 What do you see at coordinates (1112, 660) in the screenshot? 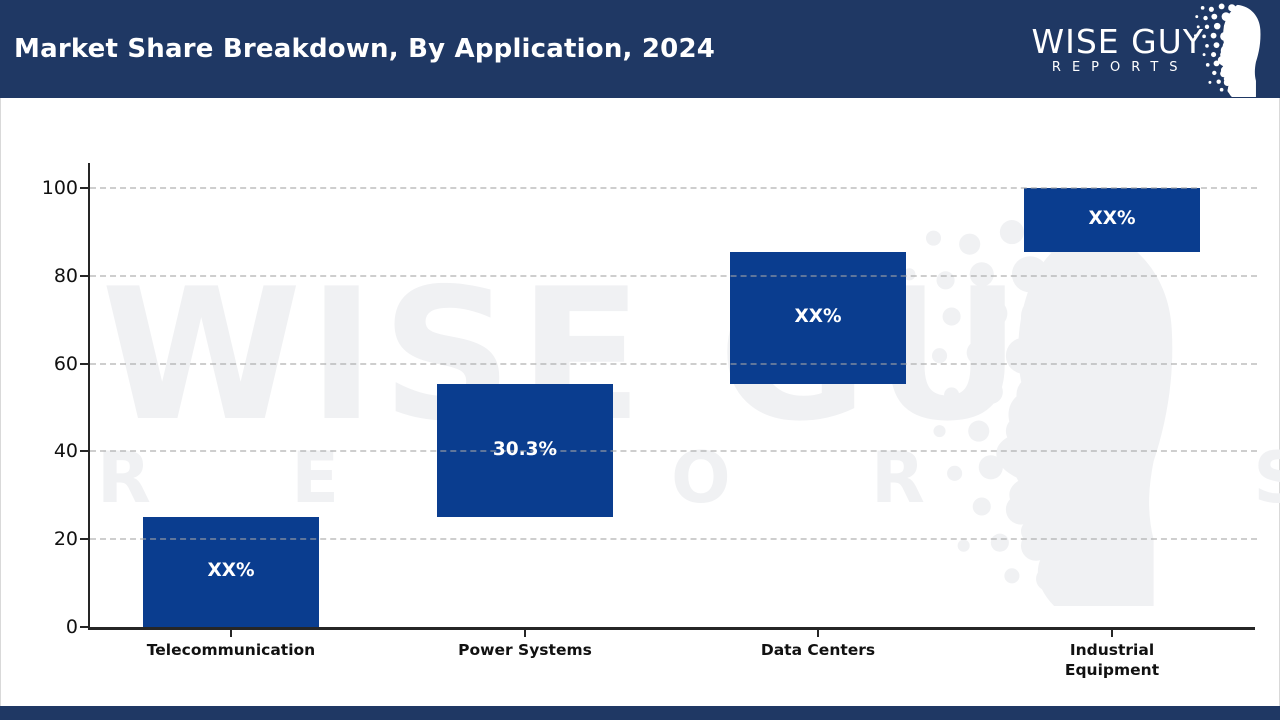
I see `x-tick-label: Industrial Equipment` at bounding box center [1112, 660].